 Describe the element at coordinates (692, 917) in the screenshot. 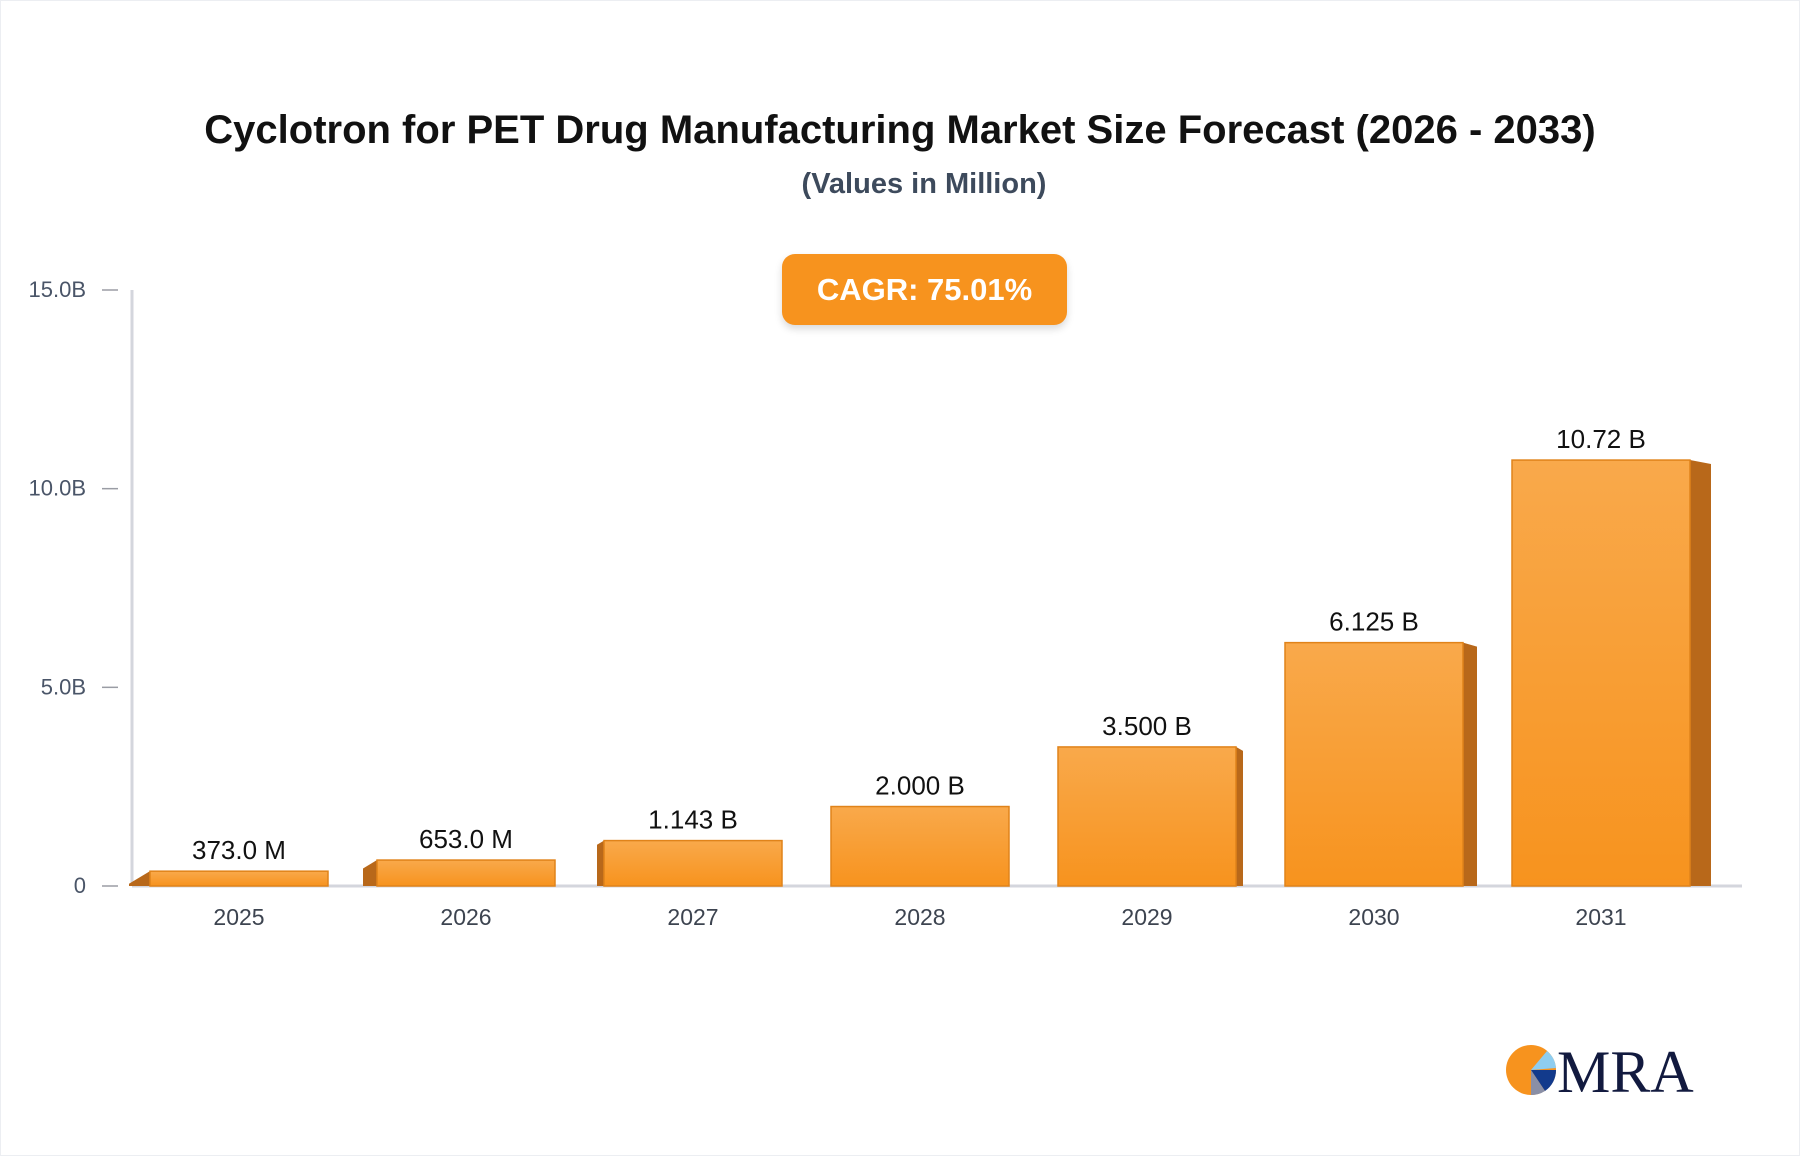

I see `x-tick-label: 2027` at that location.